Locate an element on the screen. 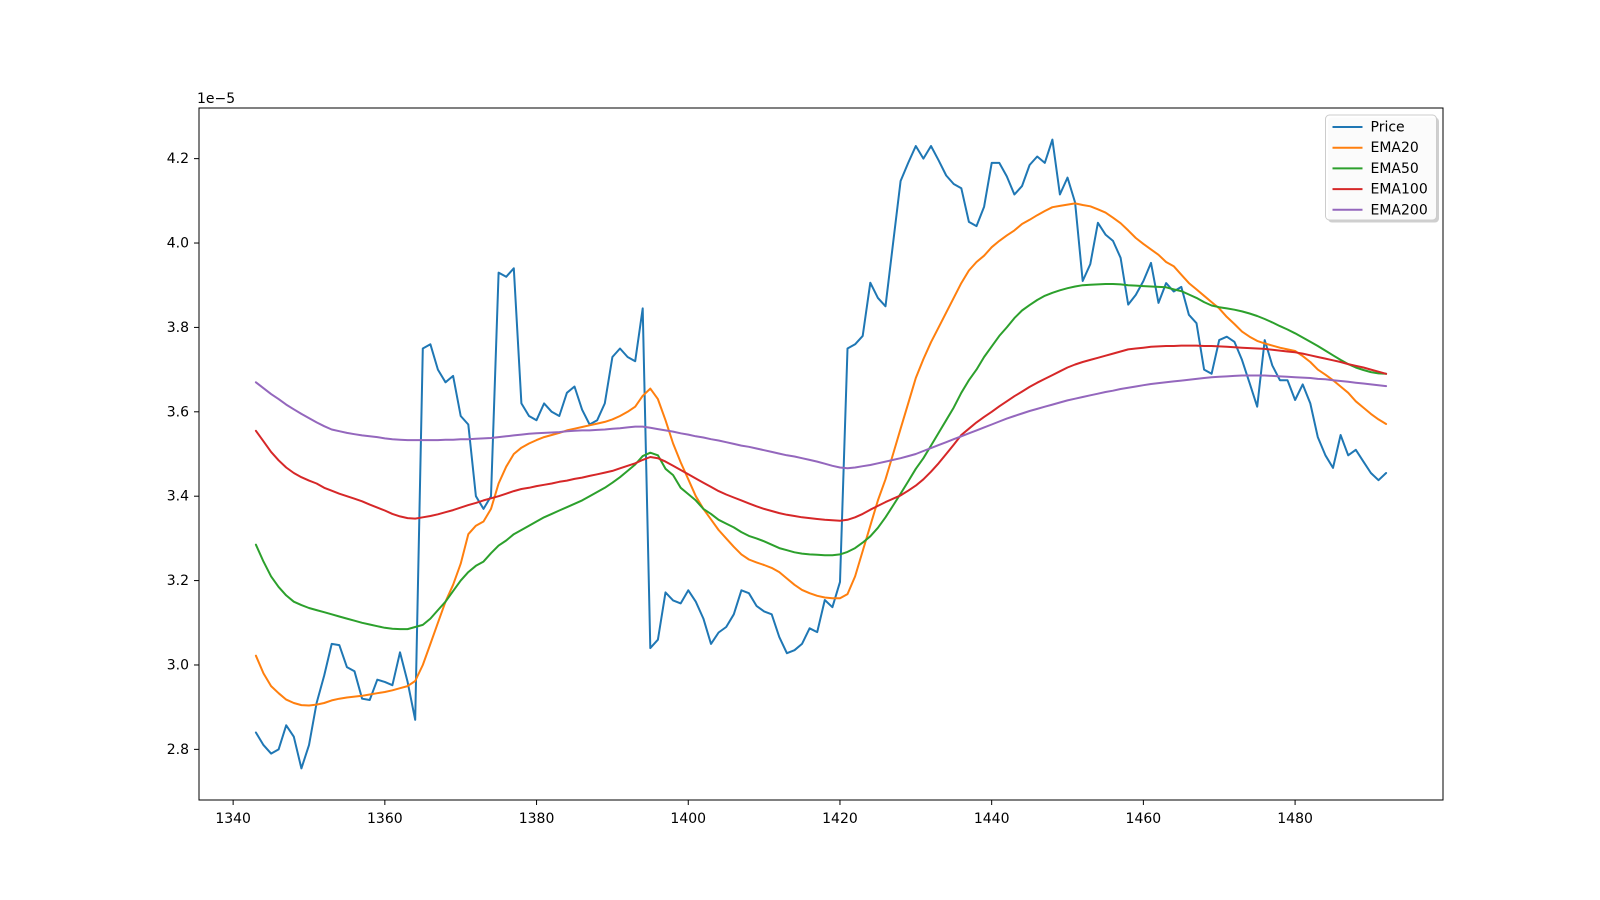 This screenshot has height=900, width=1600. legend-label: Price is located at coordinates (1388, 128).